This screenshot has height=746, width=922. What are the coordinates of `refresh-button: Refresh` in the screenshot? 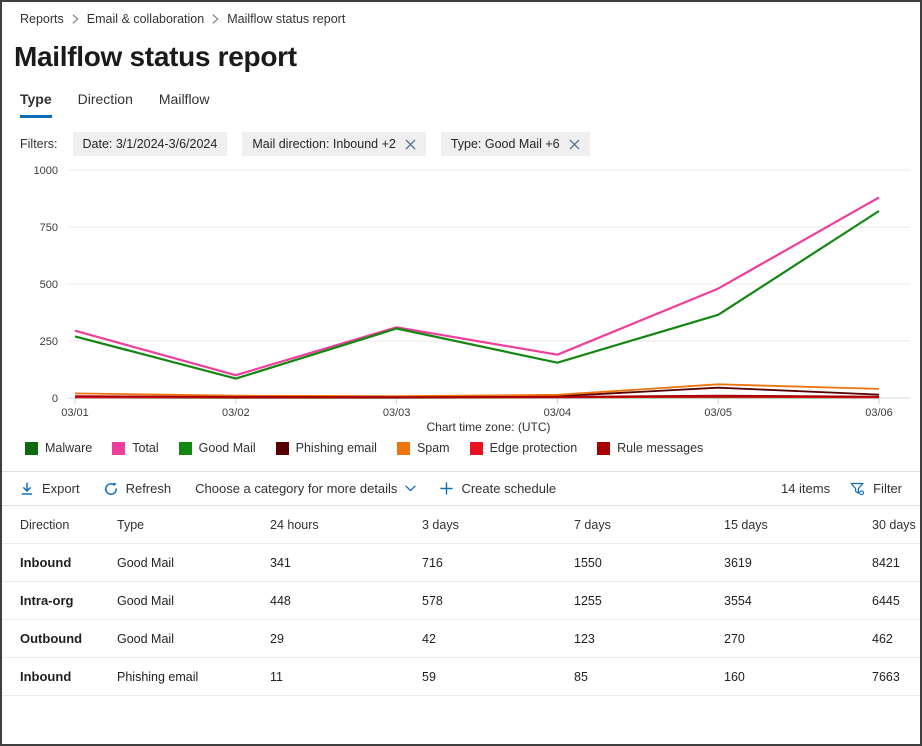 It's located at (137, 488).